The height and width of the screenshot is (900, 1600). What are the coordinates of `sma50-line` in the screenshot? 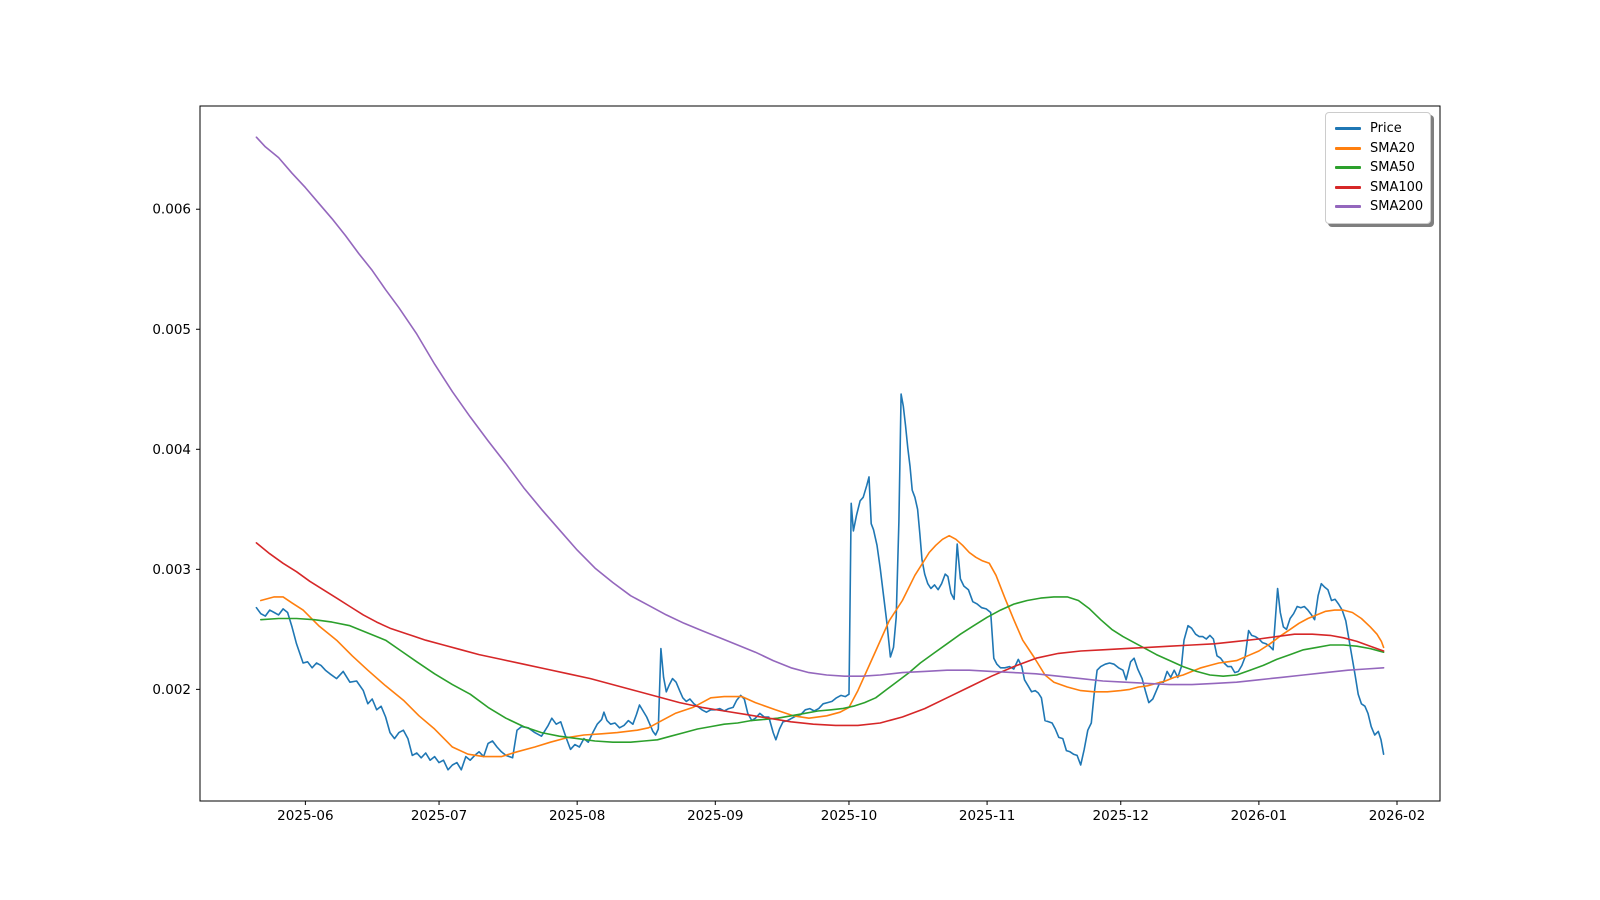 It's located at (822, 670).